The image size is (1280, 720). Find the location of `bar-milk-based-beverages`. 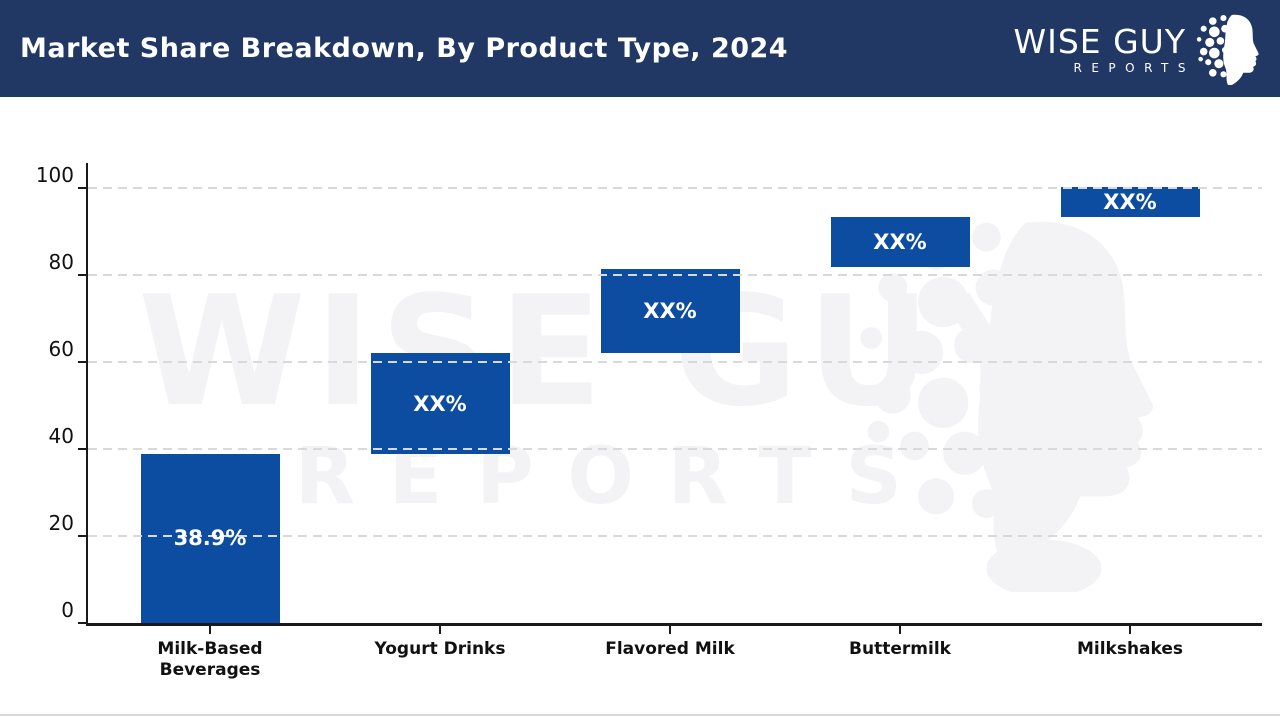

bar-milk-based-beverages is located at coordinates (210, 538).